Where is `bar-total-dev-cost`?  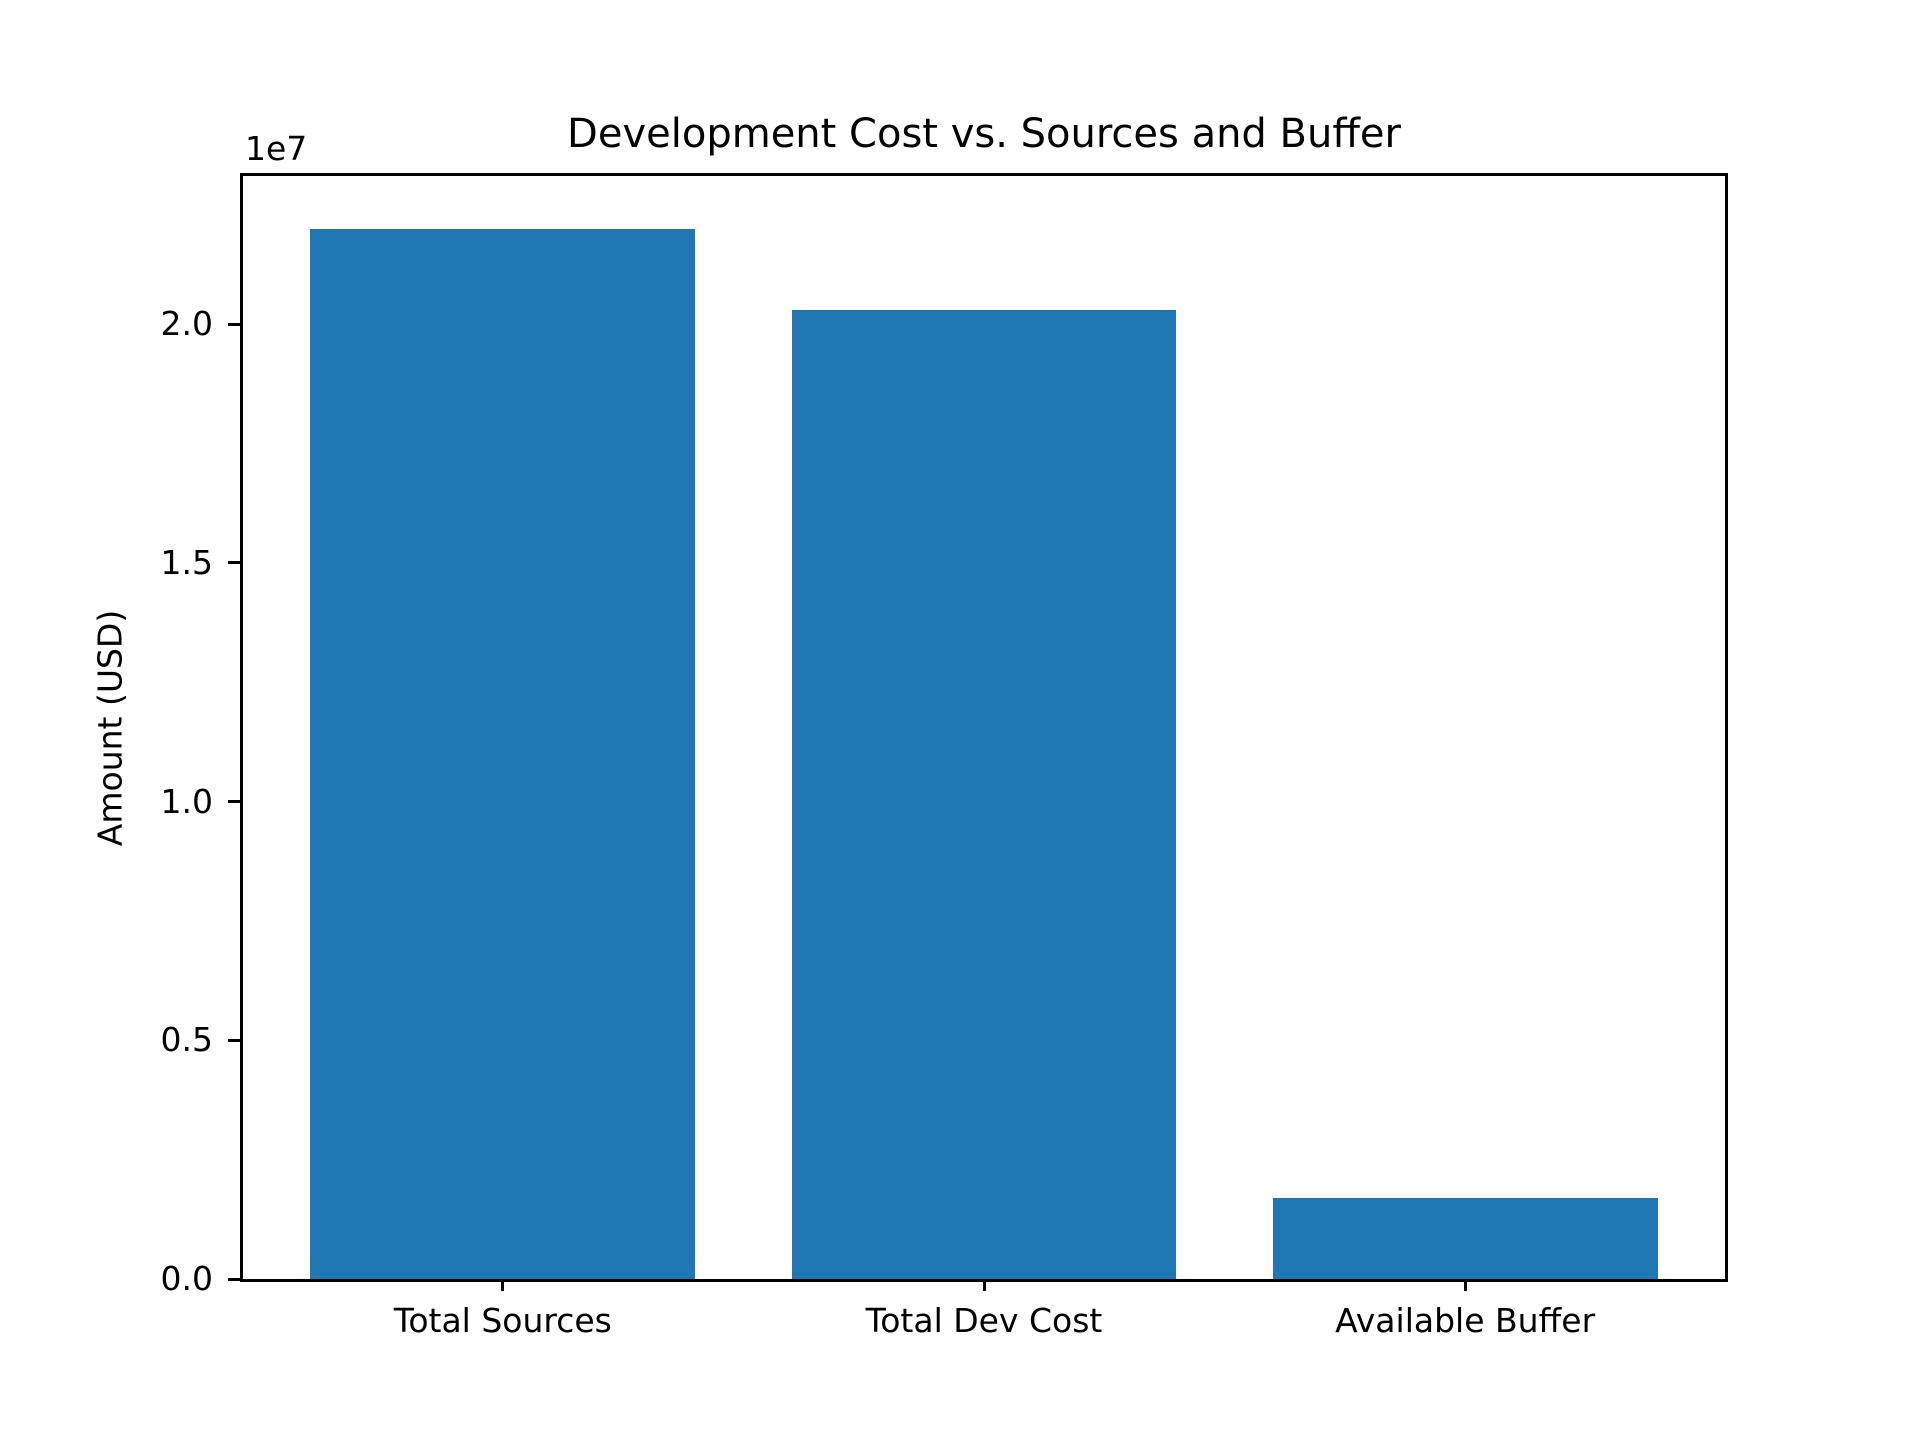 bar-total-dev-cost is located at coordinates (984, 794).